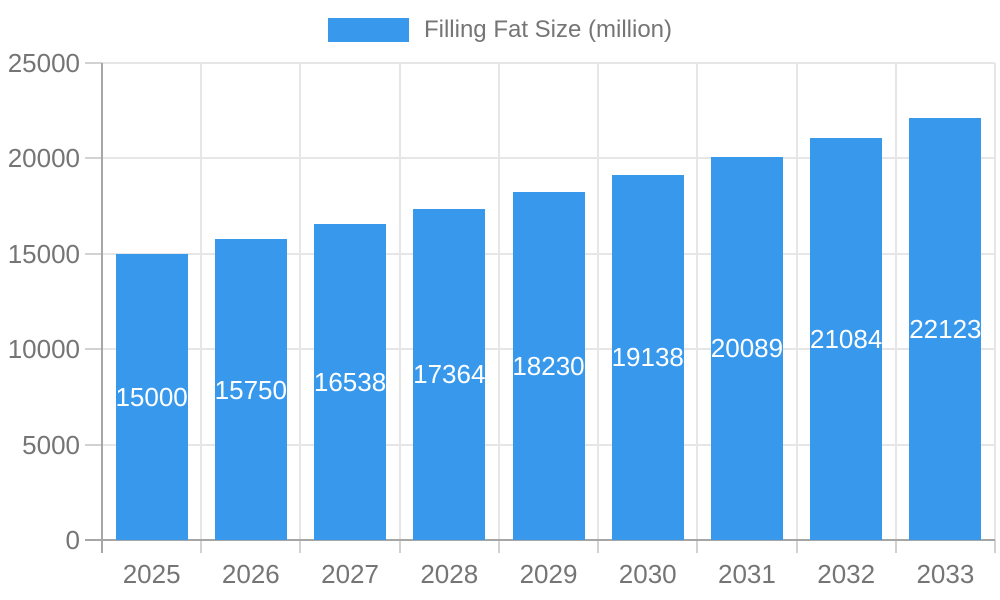 This screenshot has height=600, width=1000. What do you see at coordinates (151, 574) in the screenshot?
I see `x-tick-label: 2025` at bounding box center [151, 574].